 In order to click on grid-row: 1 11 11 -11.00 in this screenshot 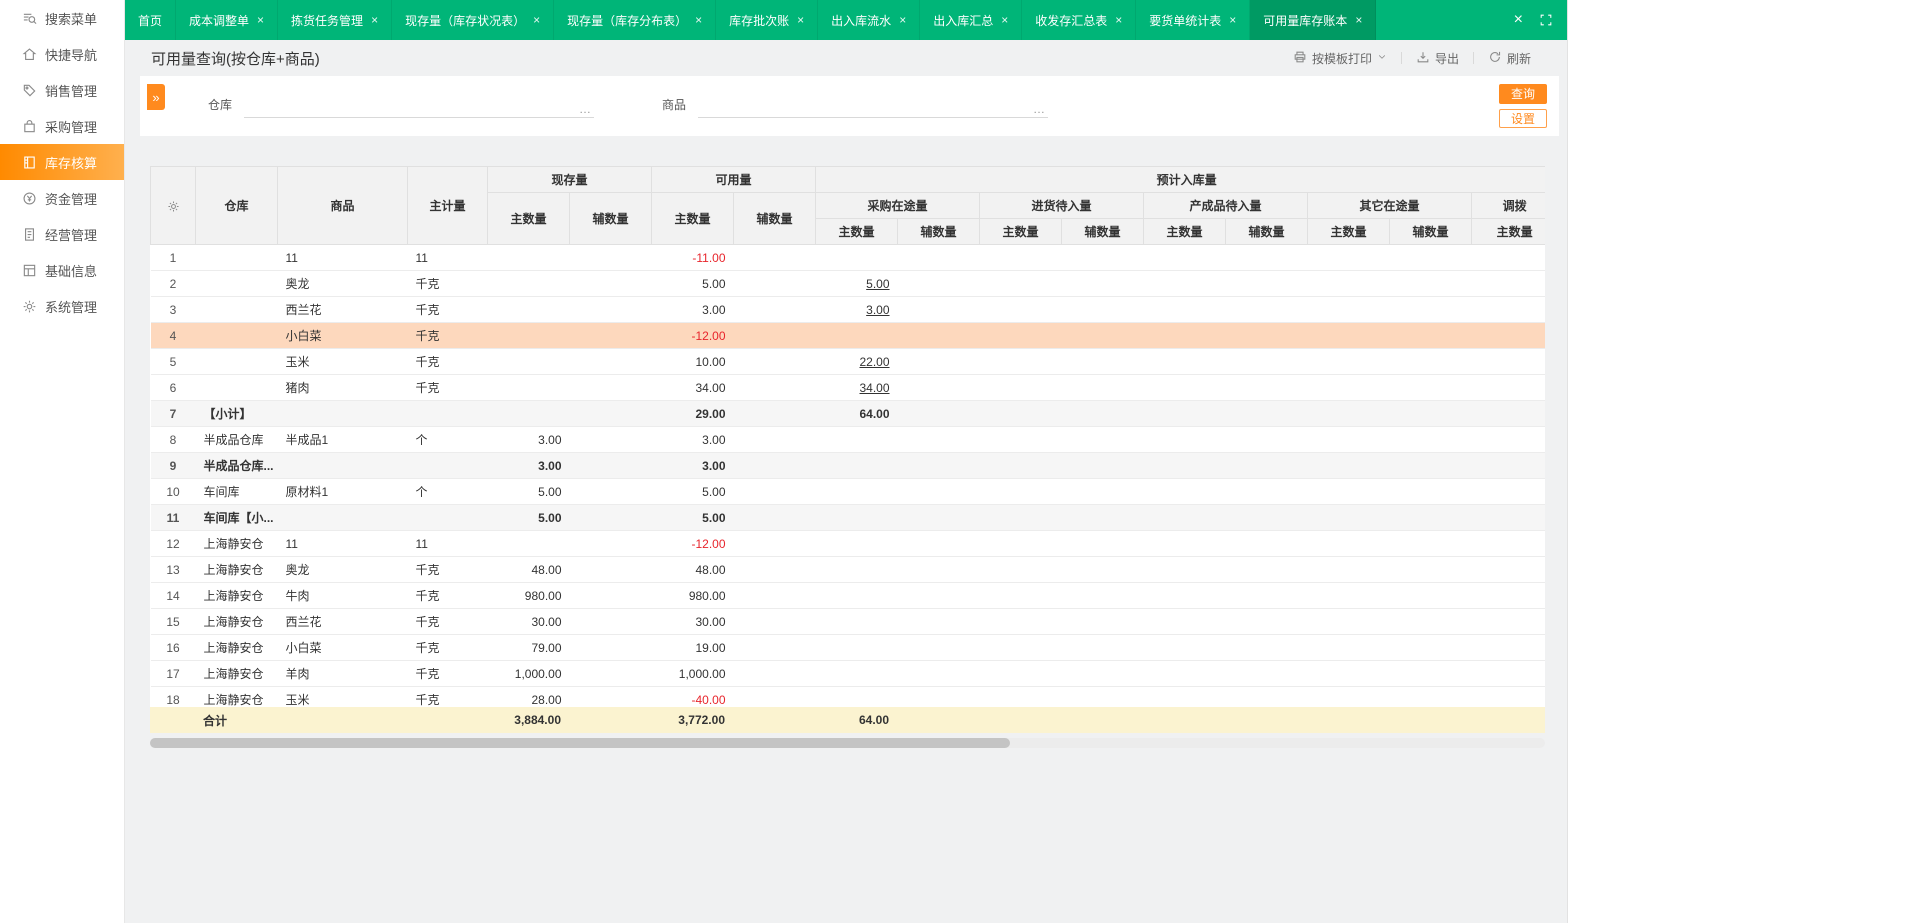, I will do `click(847, 257)`.